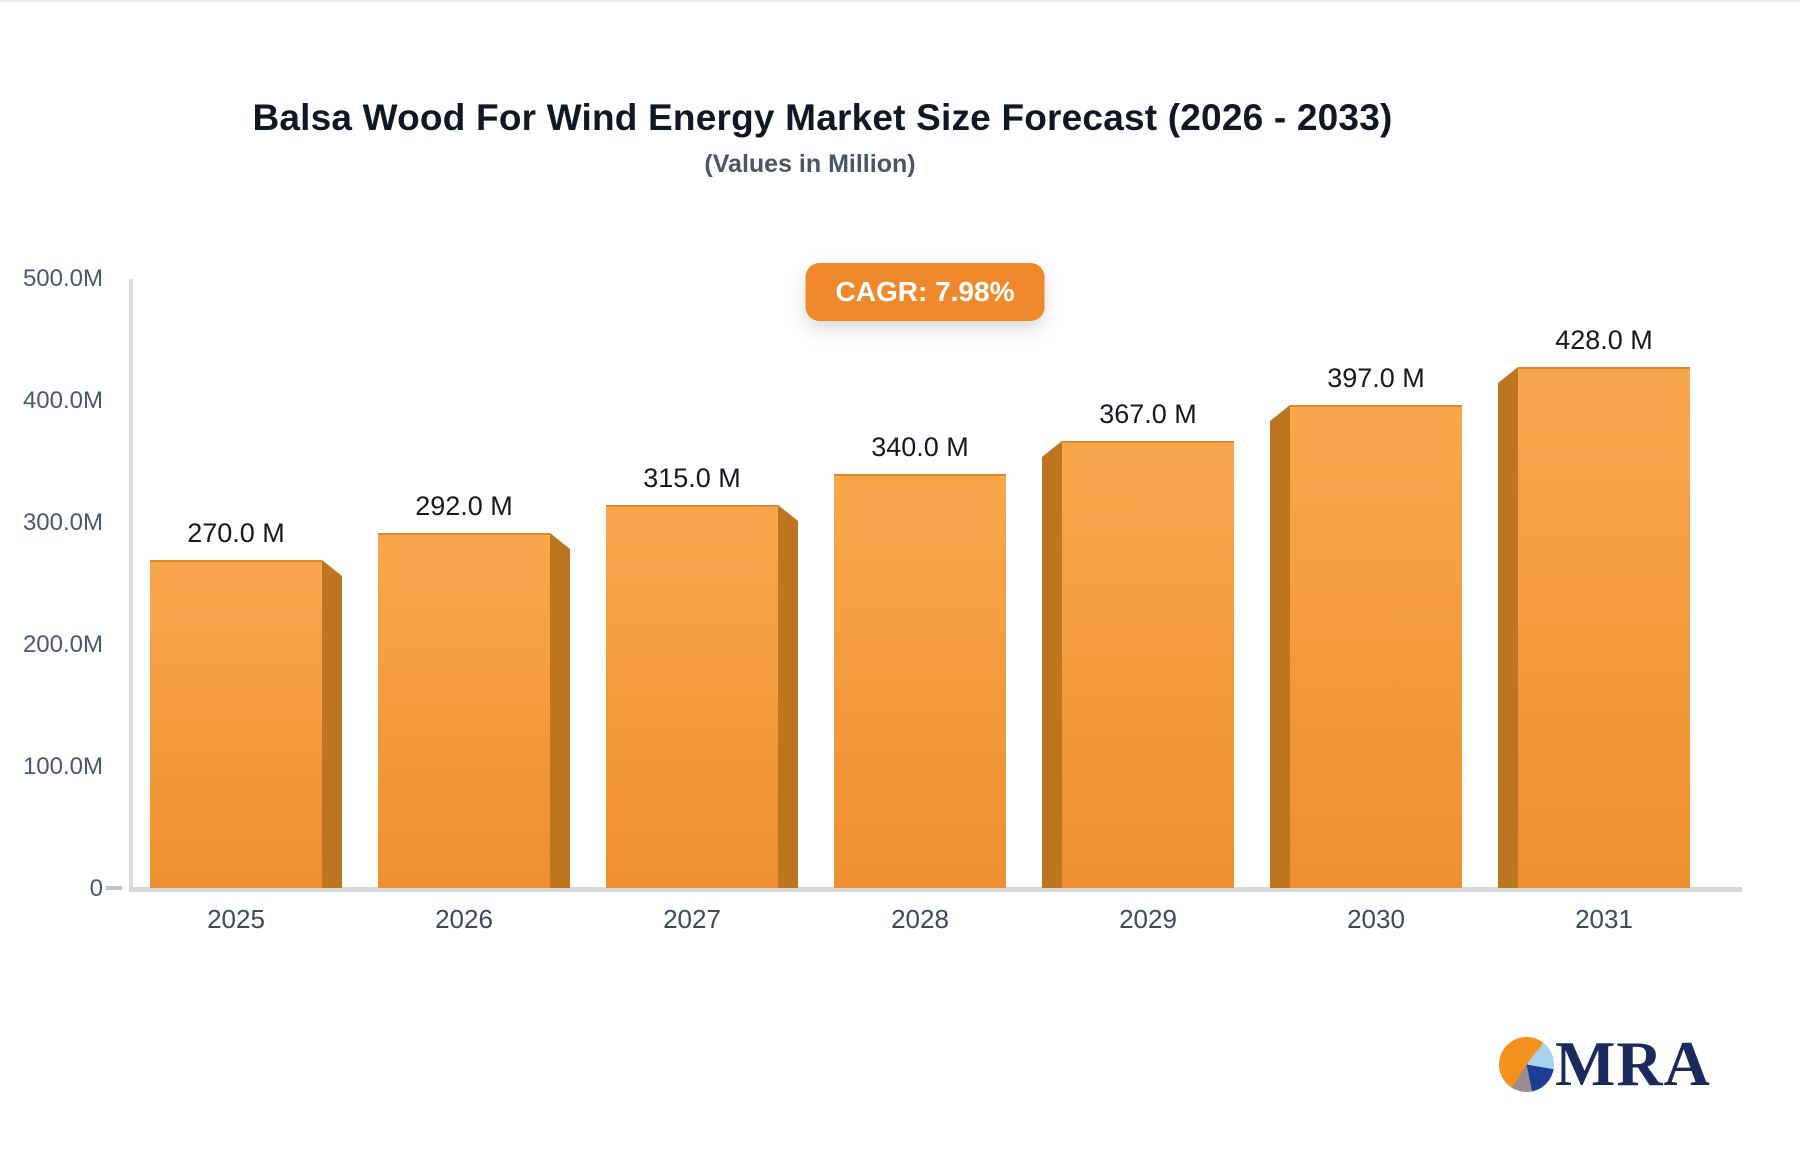  I want to click on bar-value-label: 292.0 M, so click(464, 506).